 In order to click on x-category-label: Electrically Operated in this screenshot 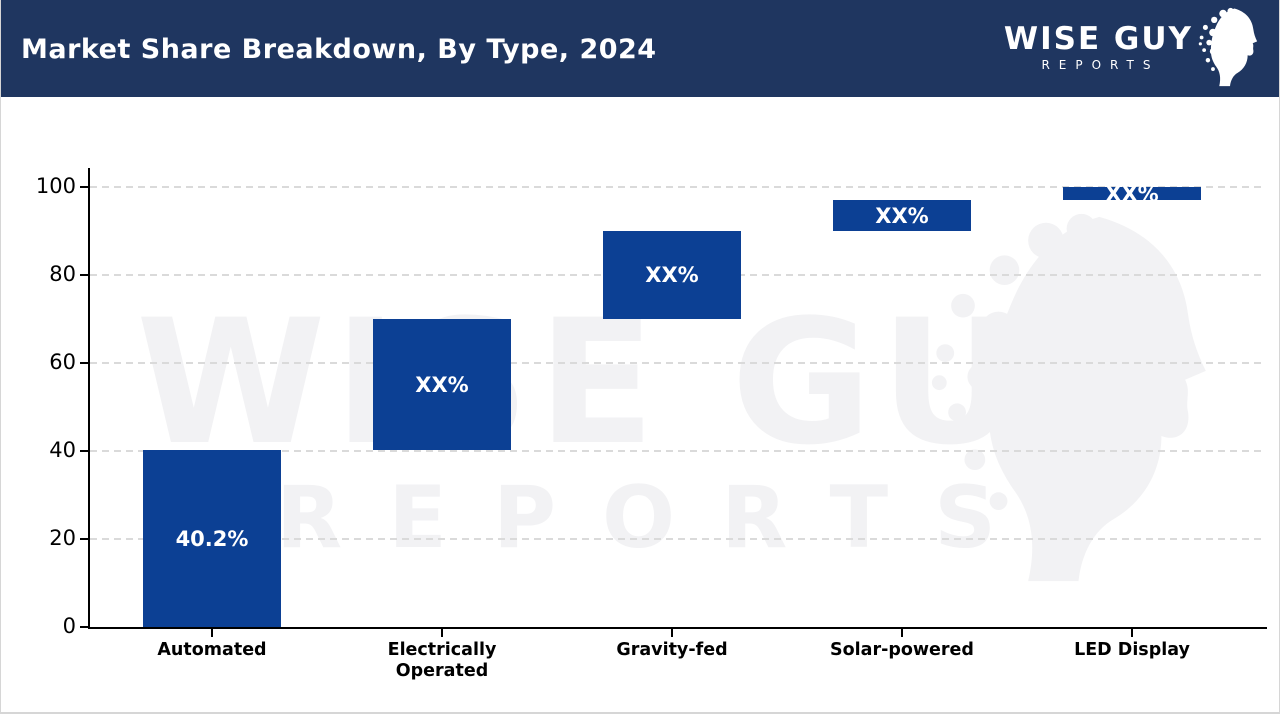, I will do `click(442, 660)`.